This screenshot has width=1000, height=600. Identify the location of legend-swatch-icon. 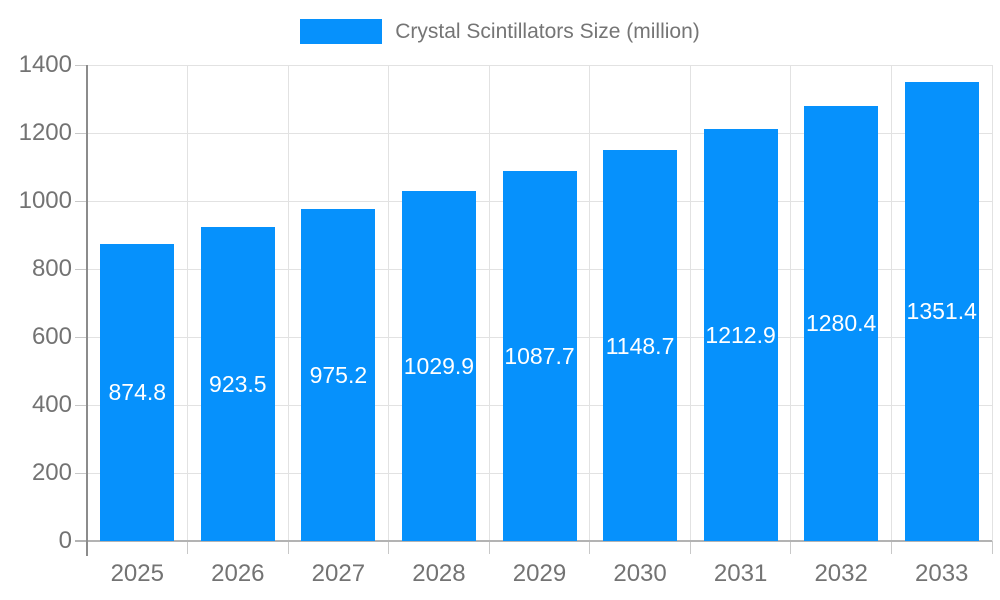
(341, 31).